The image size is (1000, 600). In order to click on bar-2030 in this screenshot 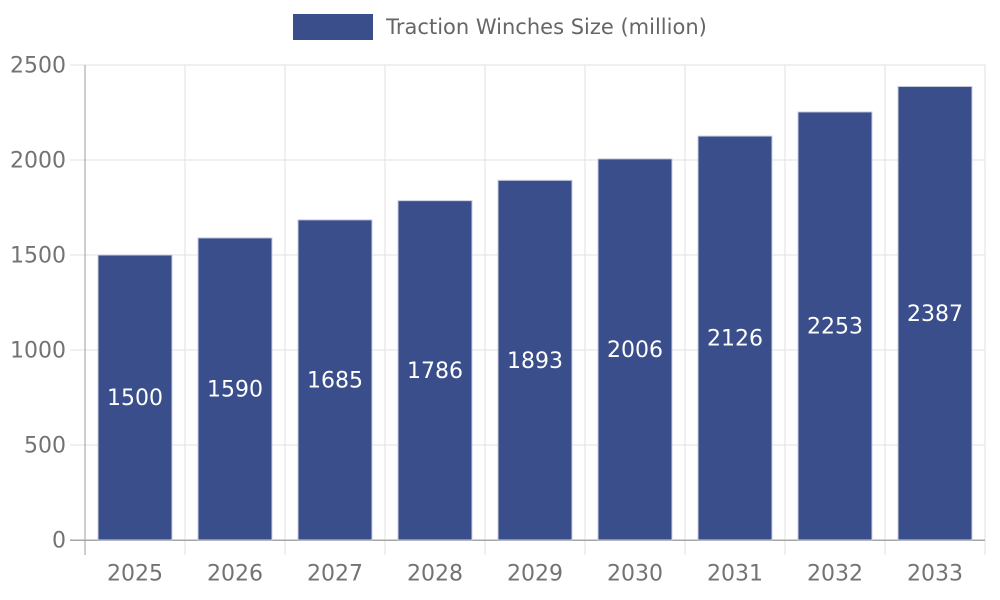, I will do `click(635, 349)`.